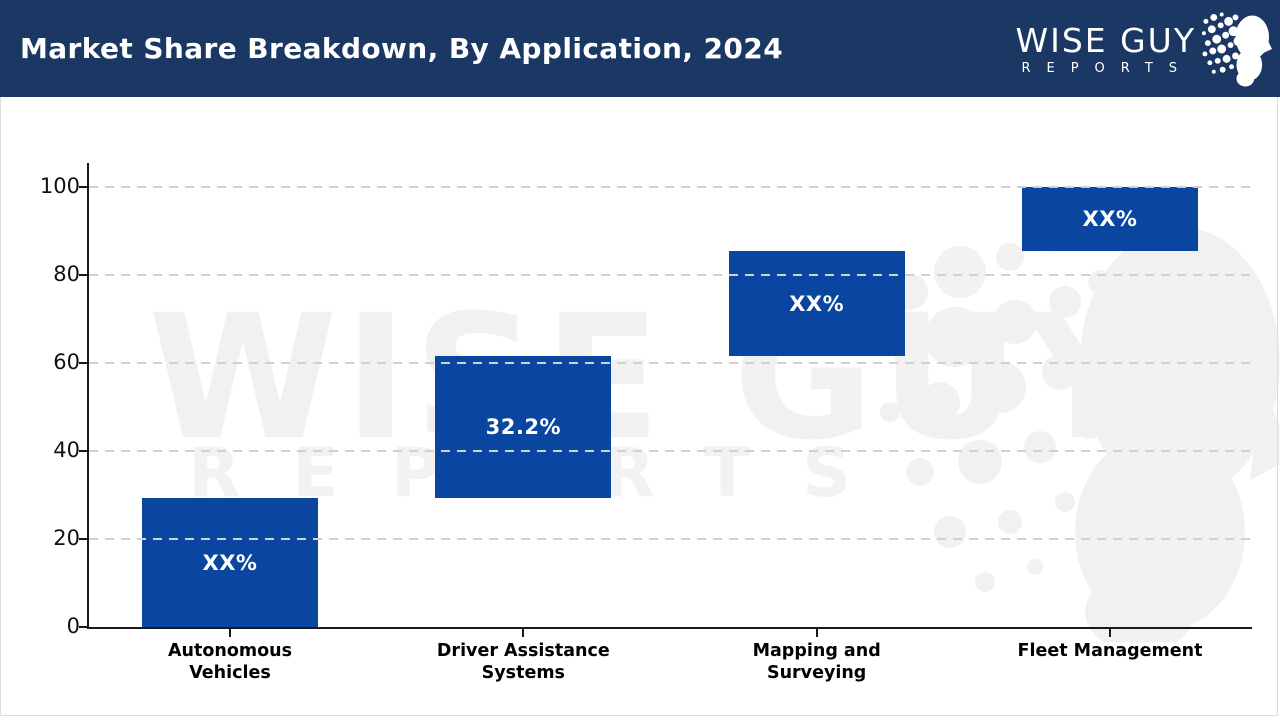 This screenshot has width=1280, height=720. Describe the element at coordinates (66, 274) in the screenshot. I see `y-tick-label: 80` at that location.